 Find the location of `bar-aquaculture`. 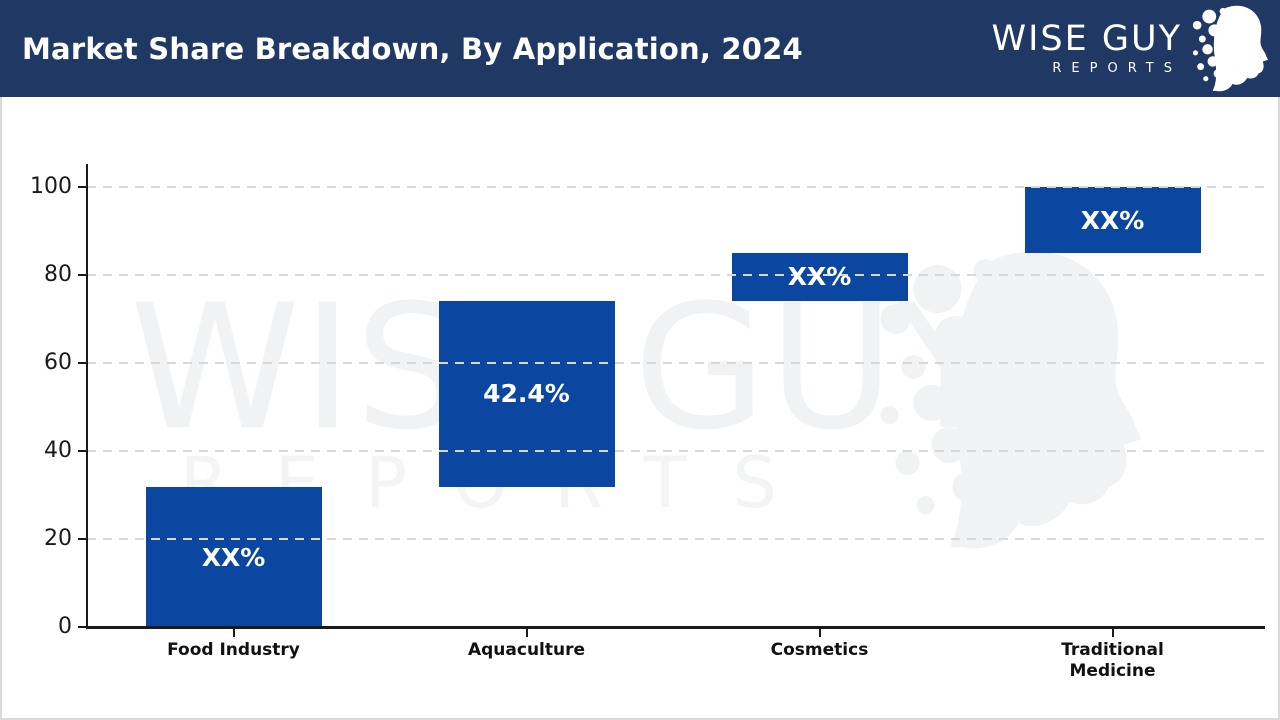

bar-aquaculture is located at coordinates (526, 394).